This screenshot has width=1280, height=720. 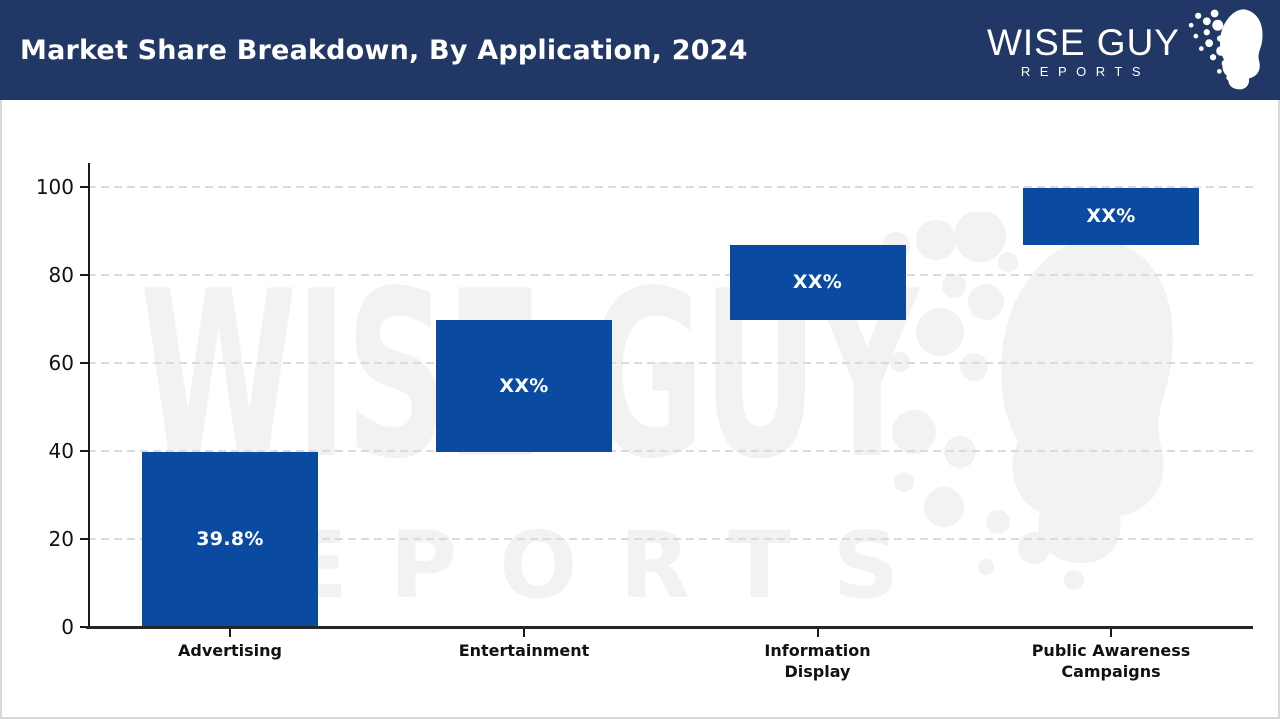 What do you see at coordinates (1225, 49) in the screenshot?
I see `brand-face-icon` at bounding box center [1225, 49].